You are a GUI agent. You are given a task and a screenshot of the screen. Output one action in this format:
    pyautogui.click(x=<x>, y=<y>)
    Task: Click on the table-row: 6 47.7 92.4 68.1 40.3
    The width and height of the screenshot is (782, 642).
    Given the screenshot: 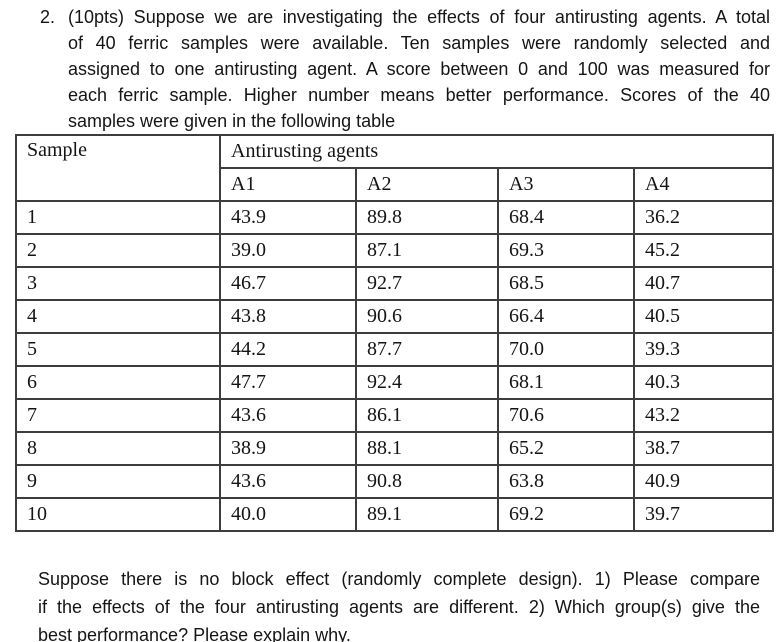 What is the action you would take?
    pyautogui.click(x=395, y=382)
    